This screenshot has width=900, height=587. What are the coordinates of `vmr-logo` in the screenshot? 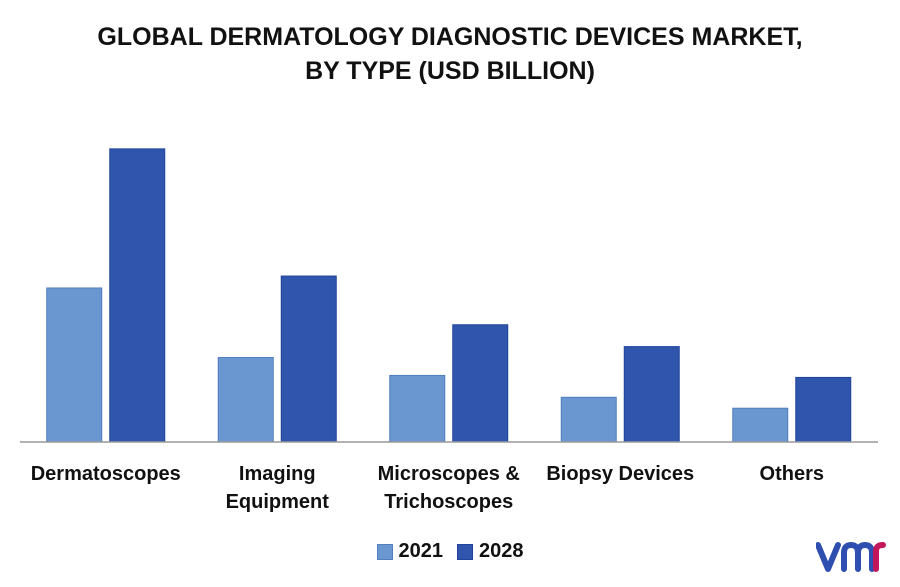 It's located at (851, 556).